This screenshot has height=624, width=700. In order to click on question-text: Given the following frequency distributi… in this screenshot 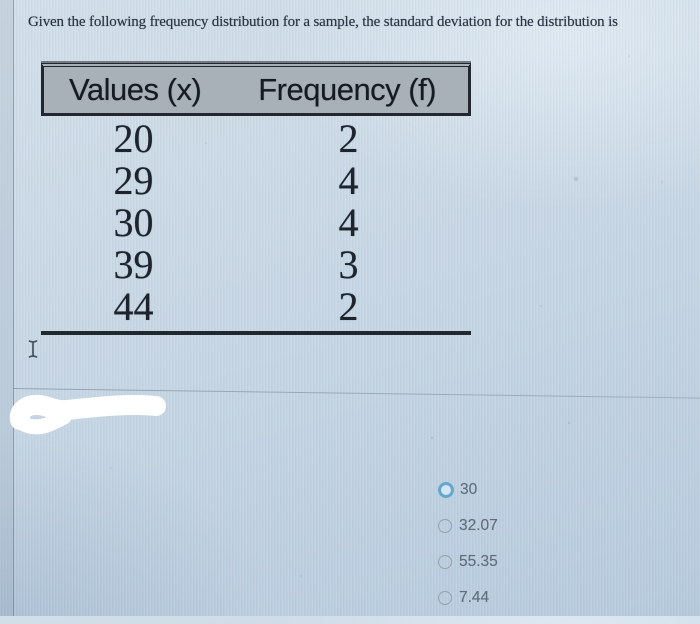, I will do `click(323, 22)`.